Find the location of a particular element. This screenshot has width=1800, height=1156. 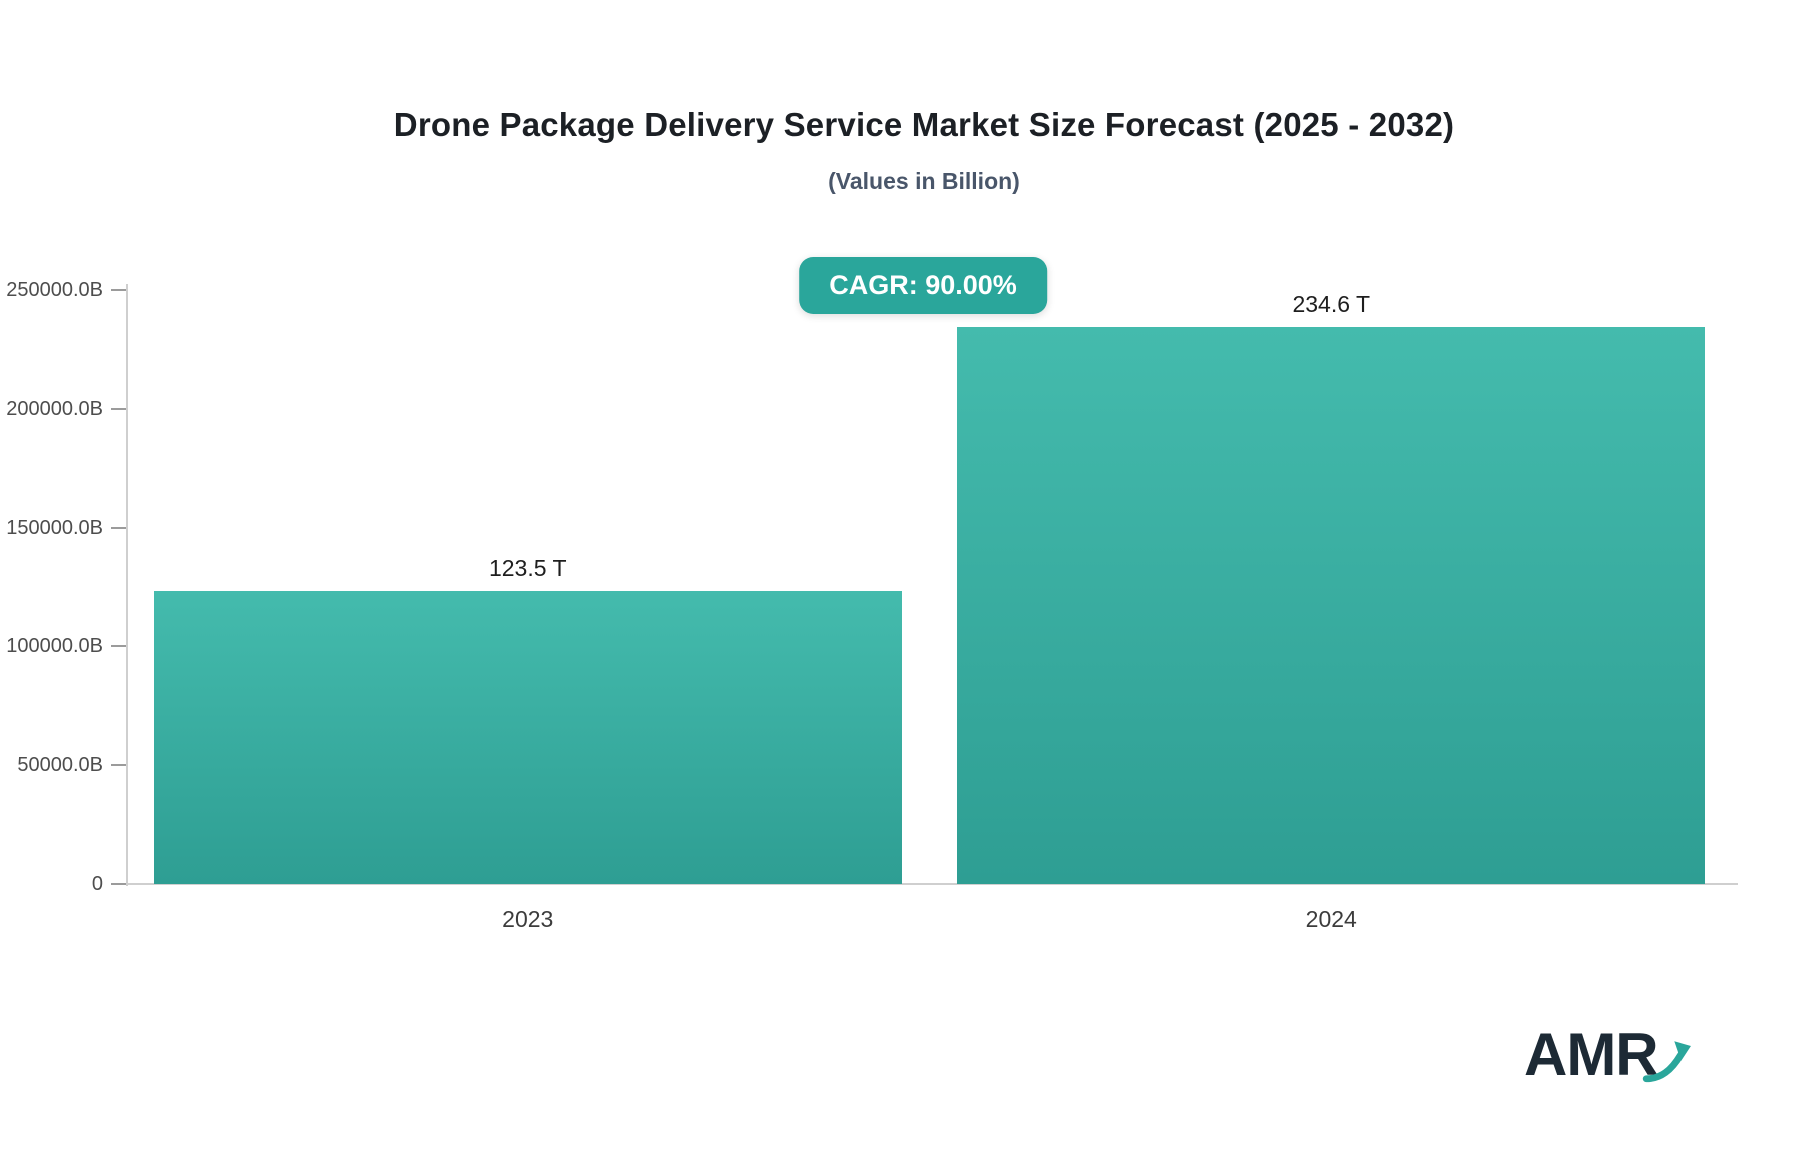

y-tick-label: 200000.0B is located at coordinates (54, 408).